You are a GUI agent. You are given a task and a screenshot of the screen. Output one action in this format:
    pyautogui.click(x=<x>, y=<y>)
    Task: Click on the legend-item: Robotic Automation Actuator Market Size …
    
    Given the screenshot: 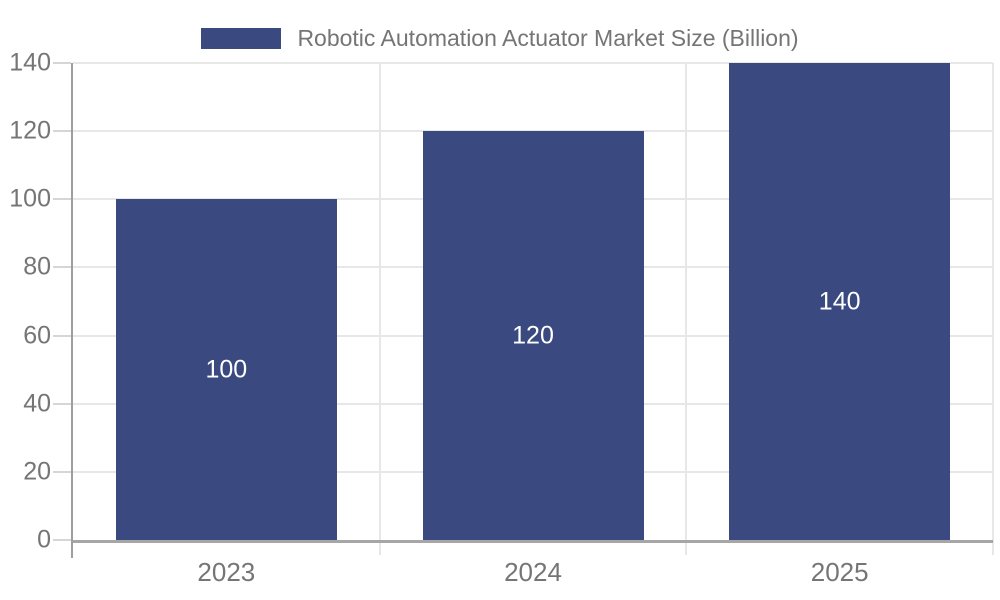 What is the action you would take?
    pyautogui.click(x=500, y=39)
    